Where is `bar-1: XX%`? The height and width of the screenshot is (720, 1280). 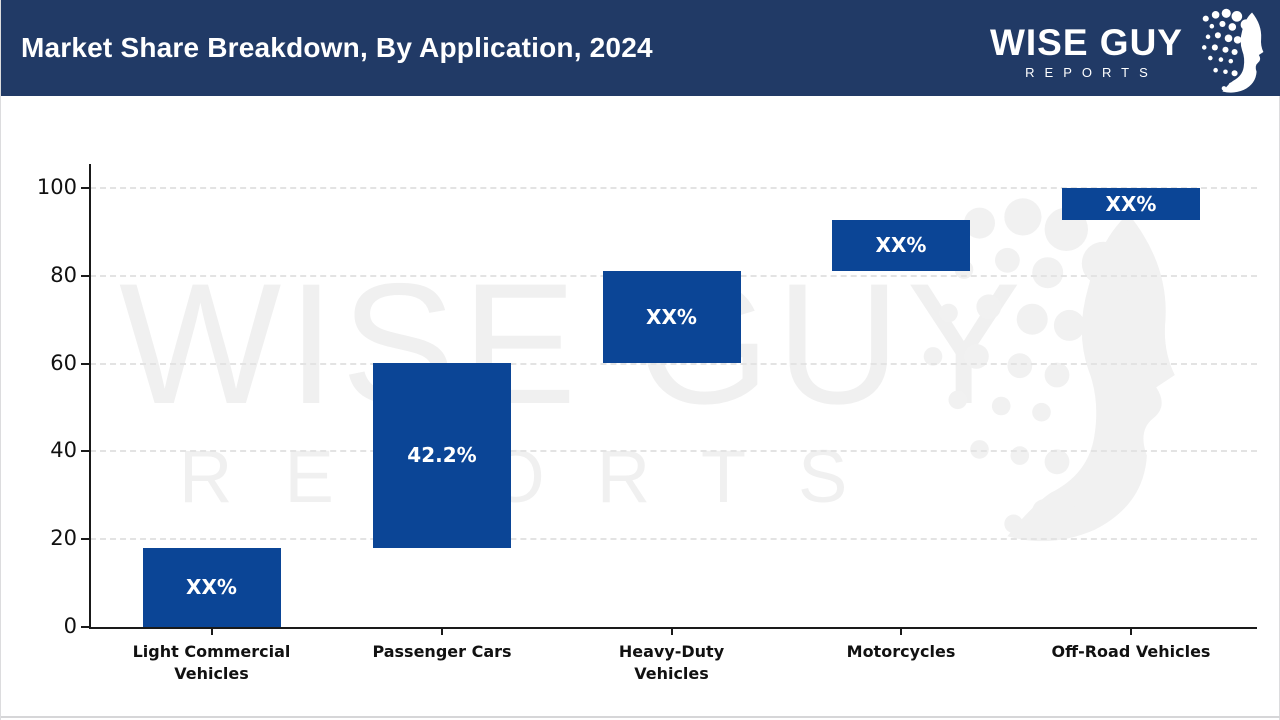 bar-1: XX% is located at coordinates (211, 587).